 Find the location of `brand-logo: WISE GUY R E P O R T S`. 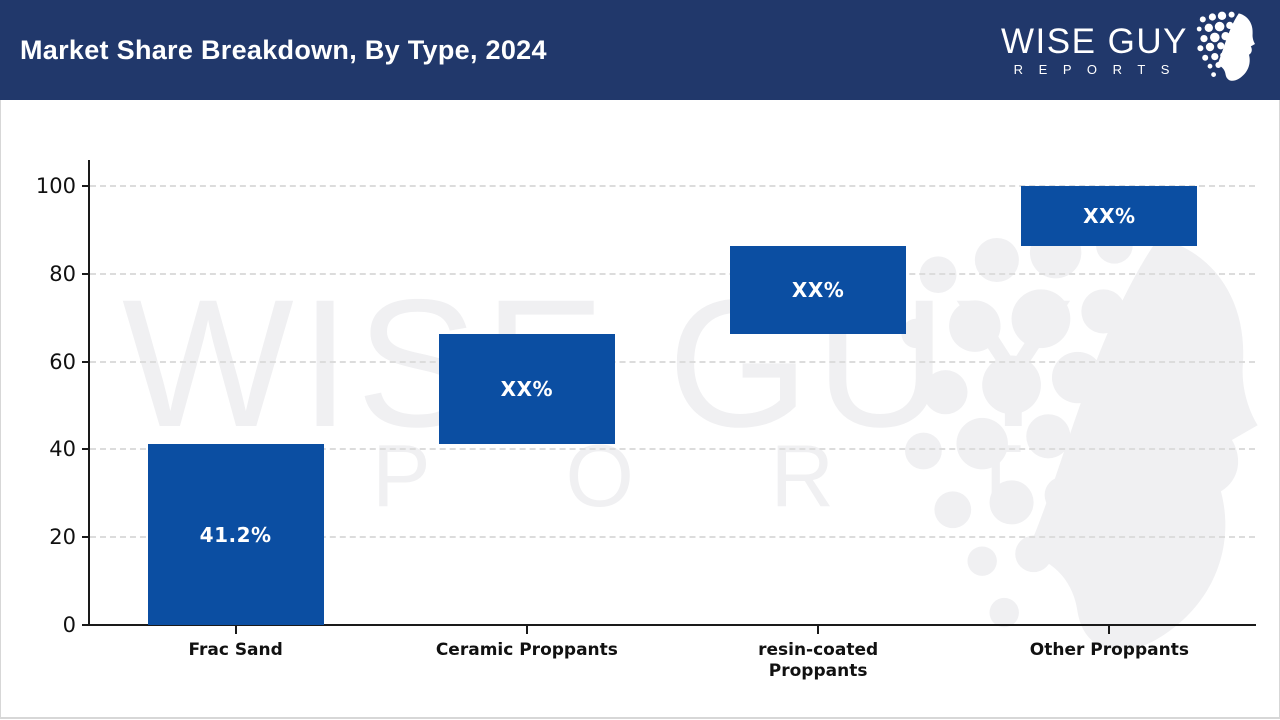

brand-logo: WISE GUY R E P O R T S is located at coordinates (1129, 50).